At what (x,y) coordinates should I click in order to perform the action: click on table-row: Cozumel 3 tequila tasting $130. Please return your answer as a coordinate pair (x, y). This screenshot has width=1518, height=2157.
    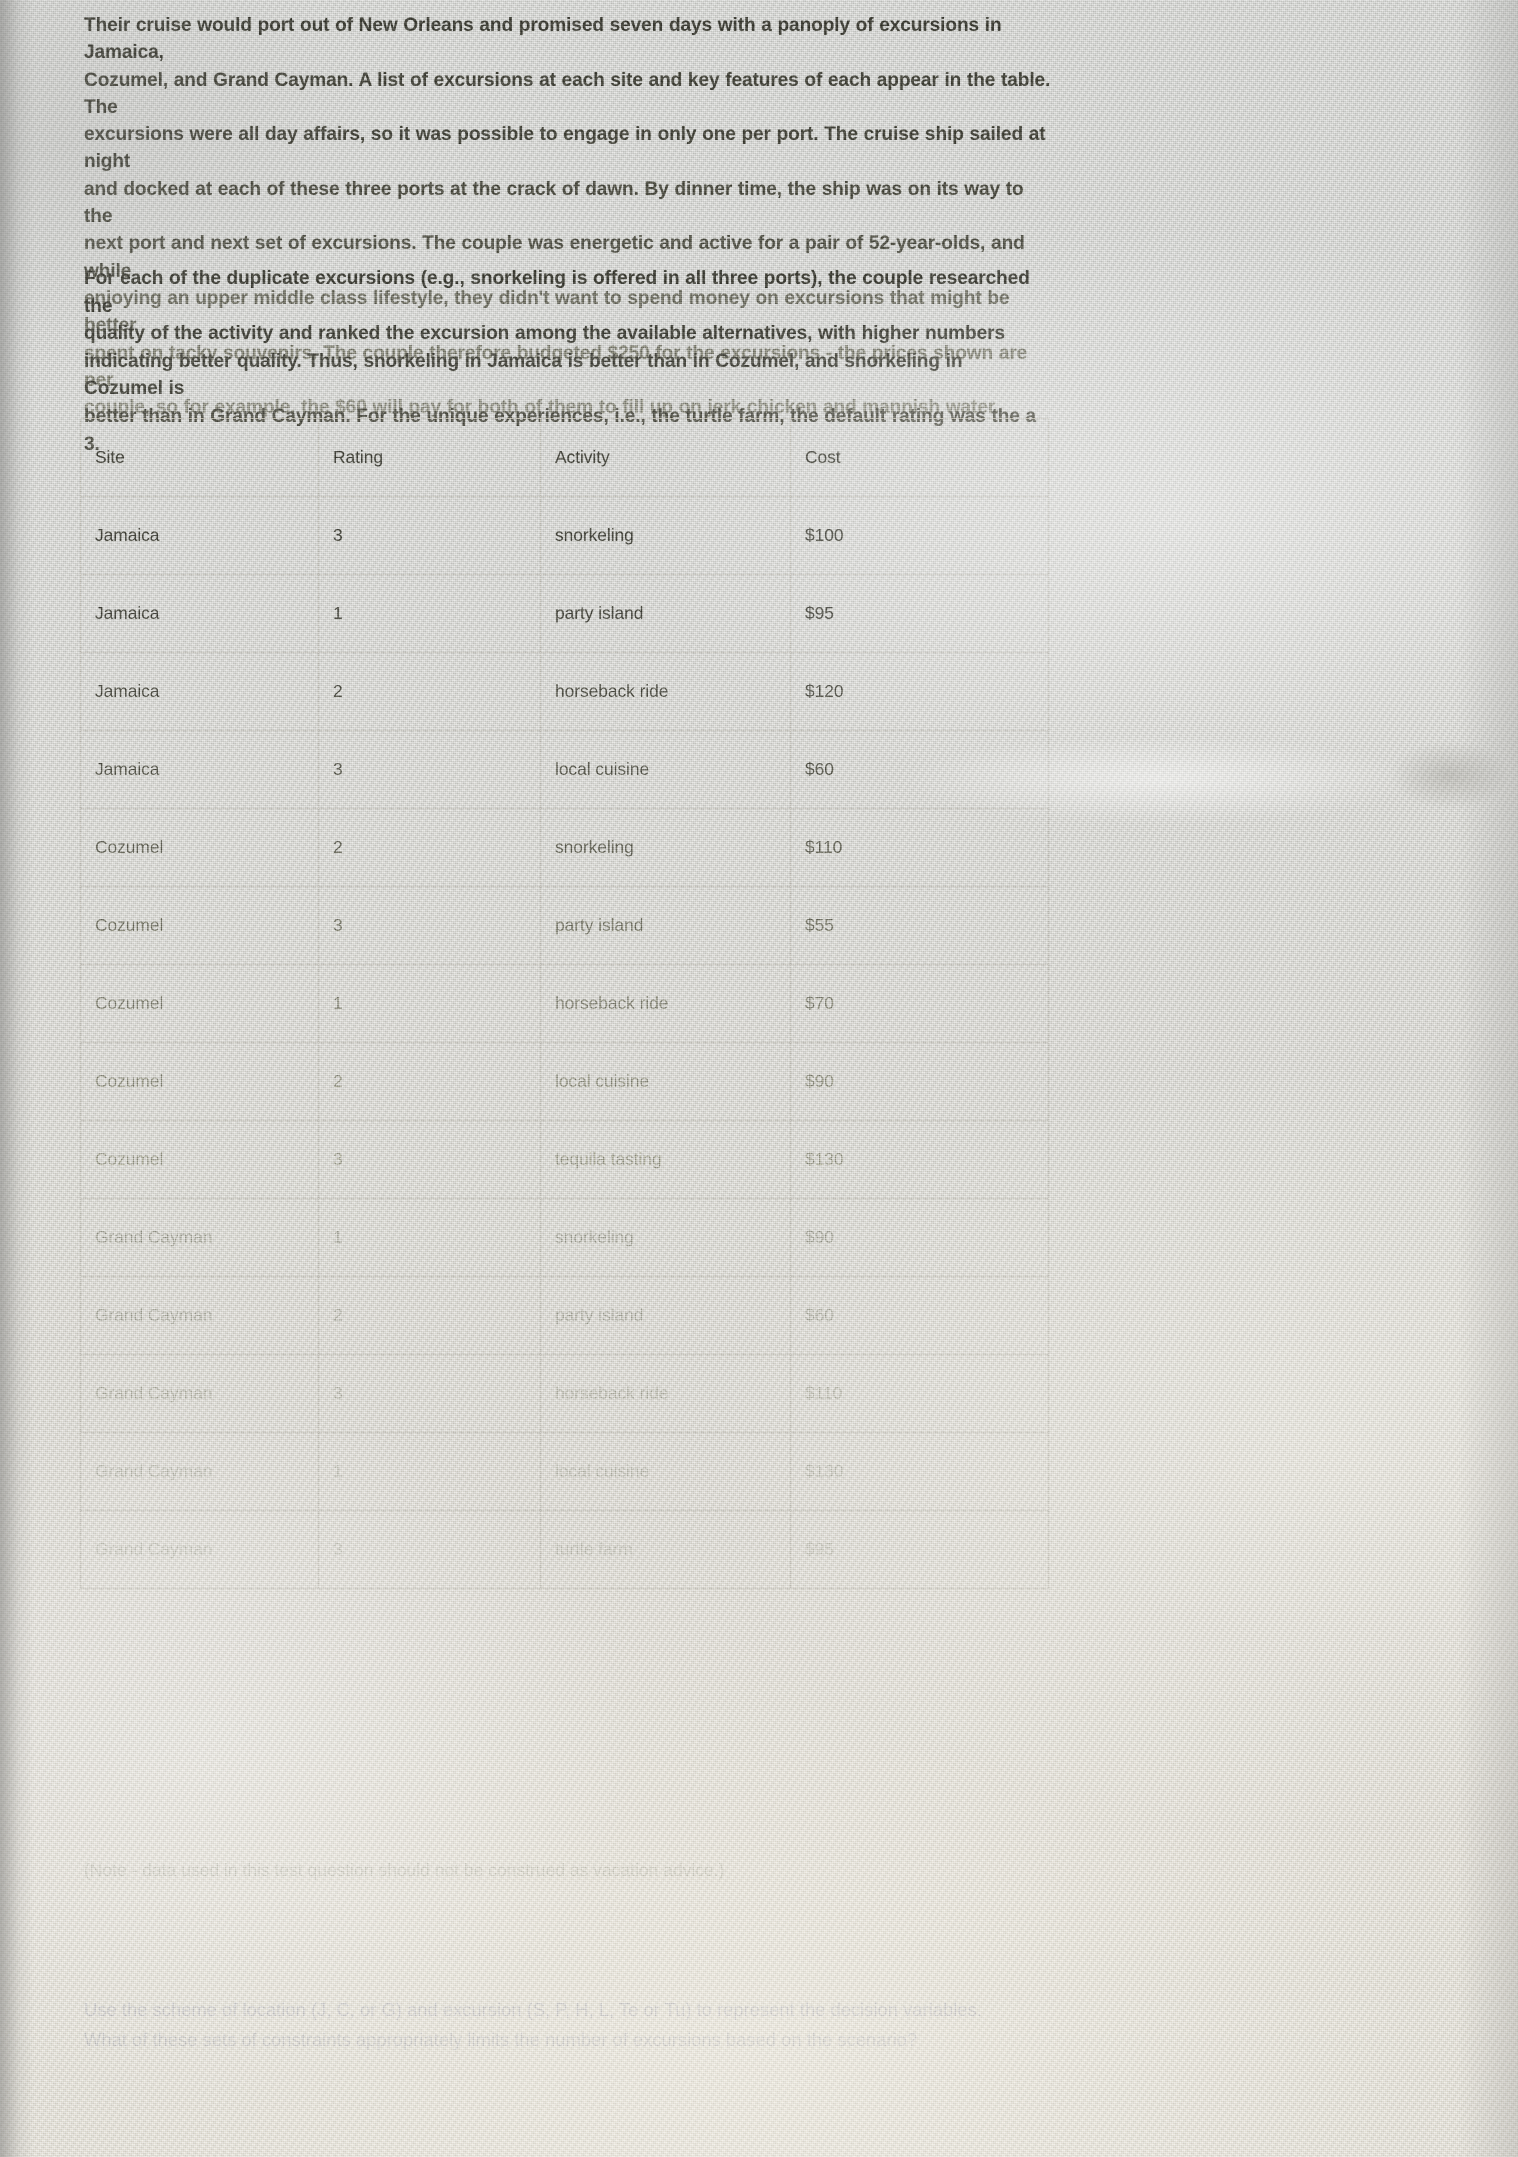
    Looking at the image, I should click on (564, 1159).